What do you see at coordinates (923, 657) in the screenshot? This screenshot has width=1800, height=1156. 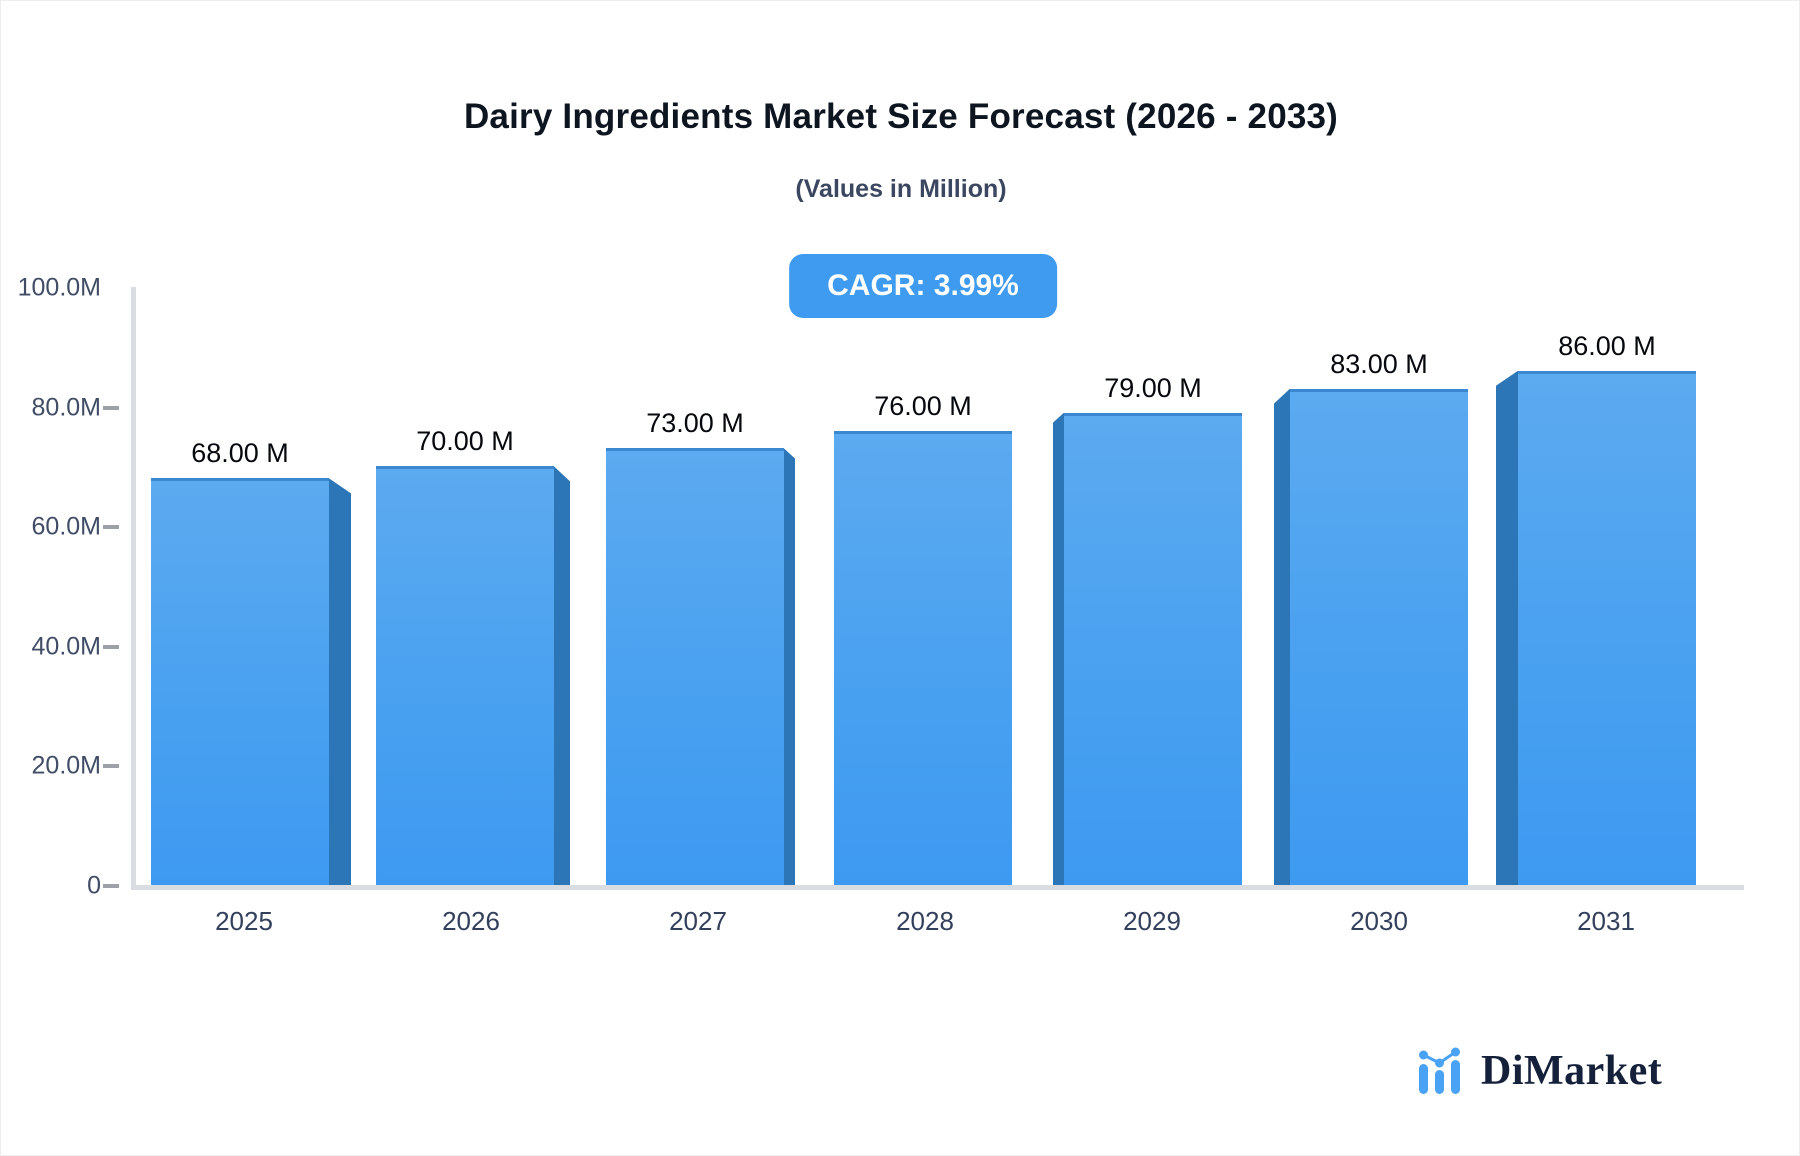 I see `bar-2028` at bounding box center [923, 657].